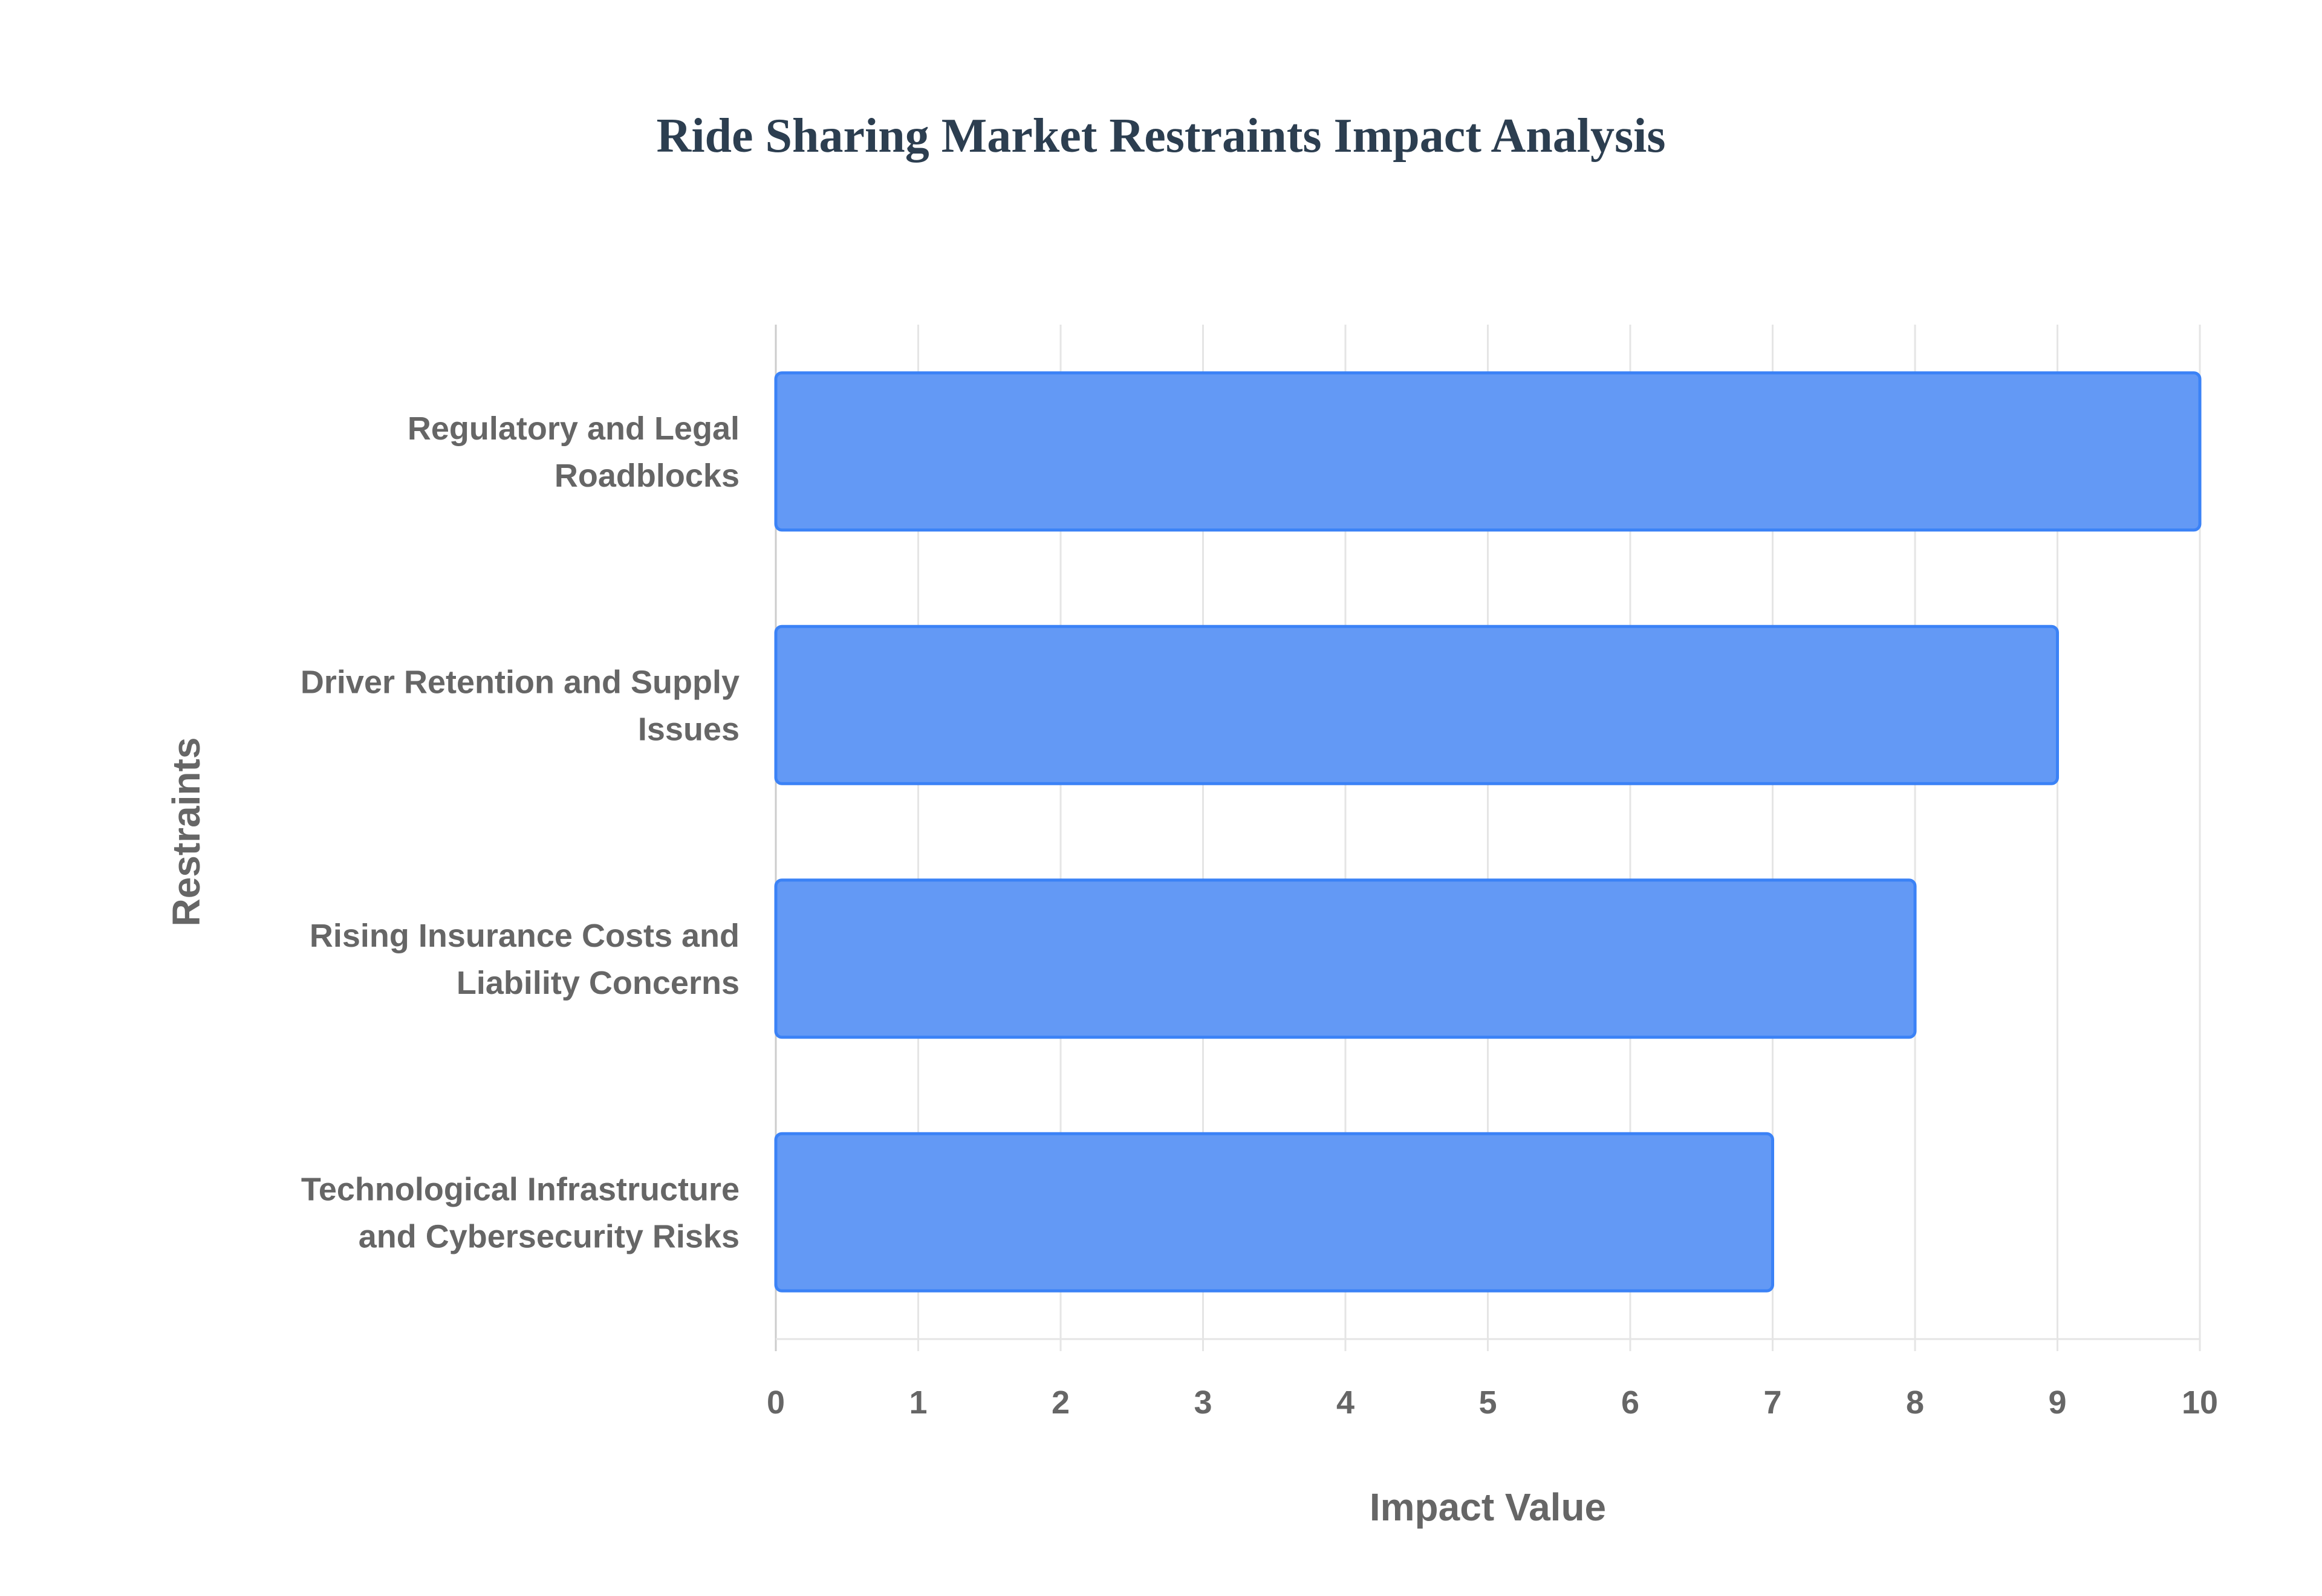  What do you see at coordinates (1488, 1402) in the screenshot?
I see `x-tick-label: 5` at bounding box center [1488, 1402].